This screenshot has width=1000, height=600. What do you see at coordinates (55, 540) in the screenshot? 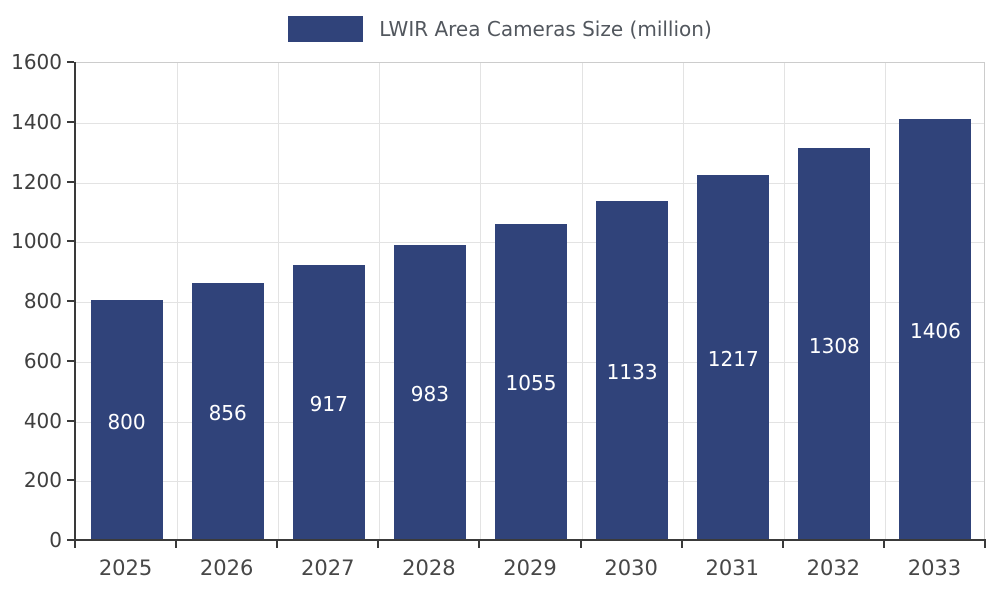
I see `y-tick-label: 0` at bounding box center [55, 540].